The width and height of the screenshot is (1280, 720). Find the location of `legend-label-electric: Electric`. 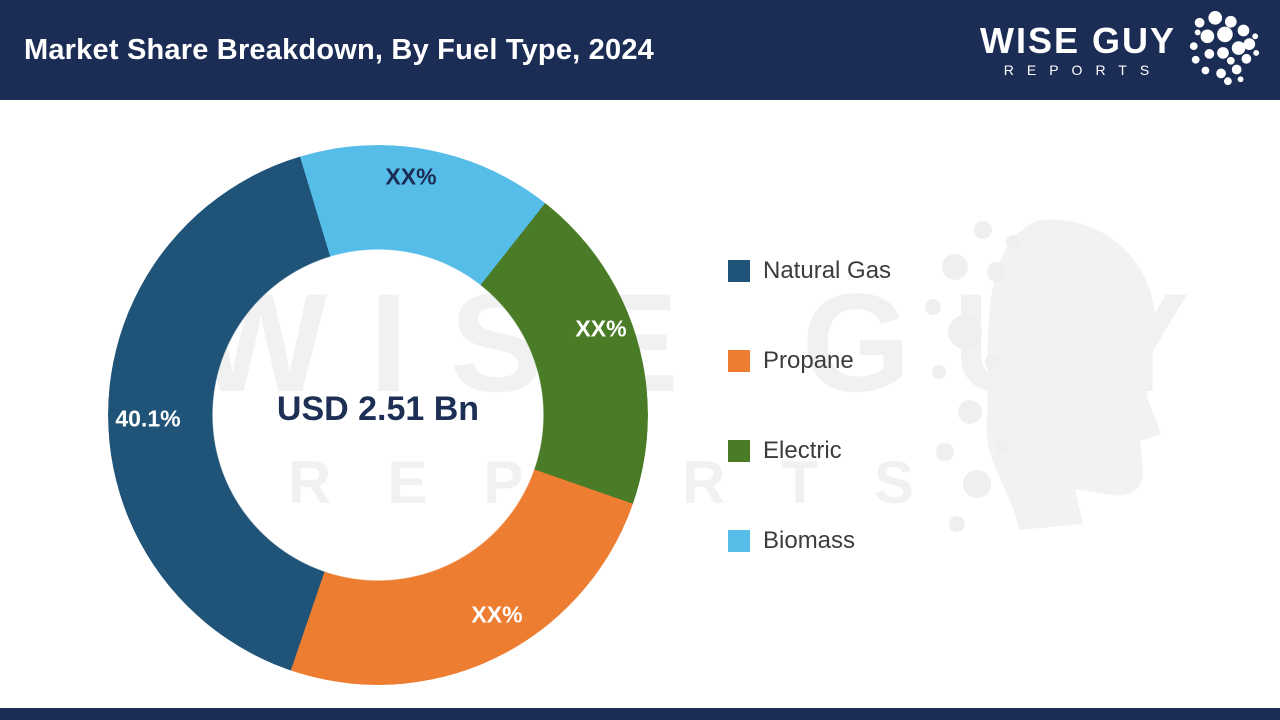

legend-label-electric: Electric is located at coordinates (802, 450).